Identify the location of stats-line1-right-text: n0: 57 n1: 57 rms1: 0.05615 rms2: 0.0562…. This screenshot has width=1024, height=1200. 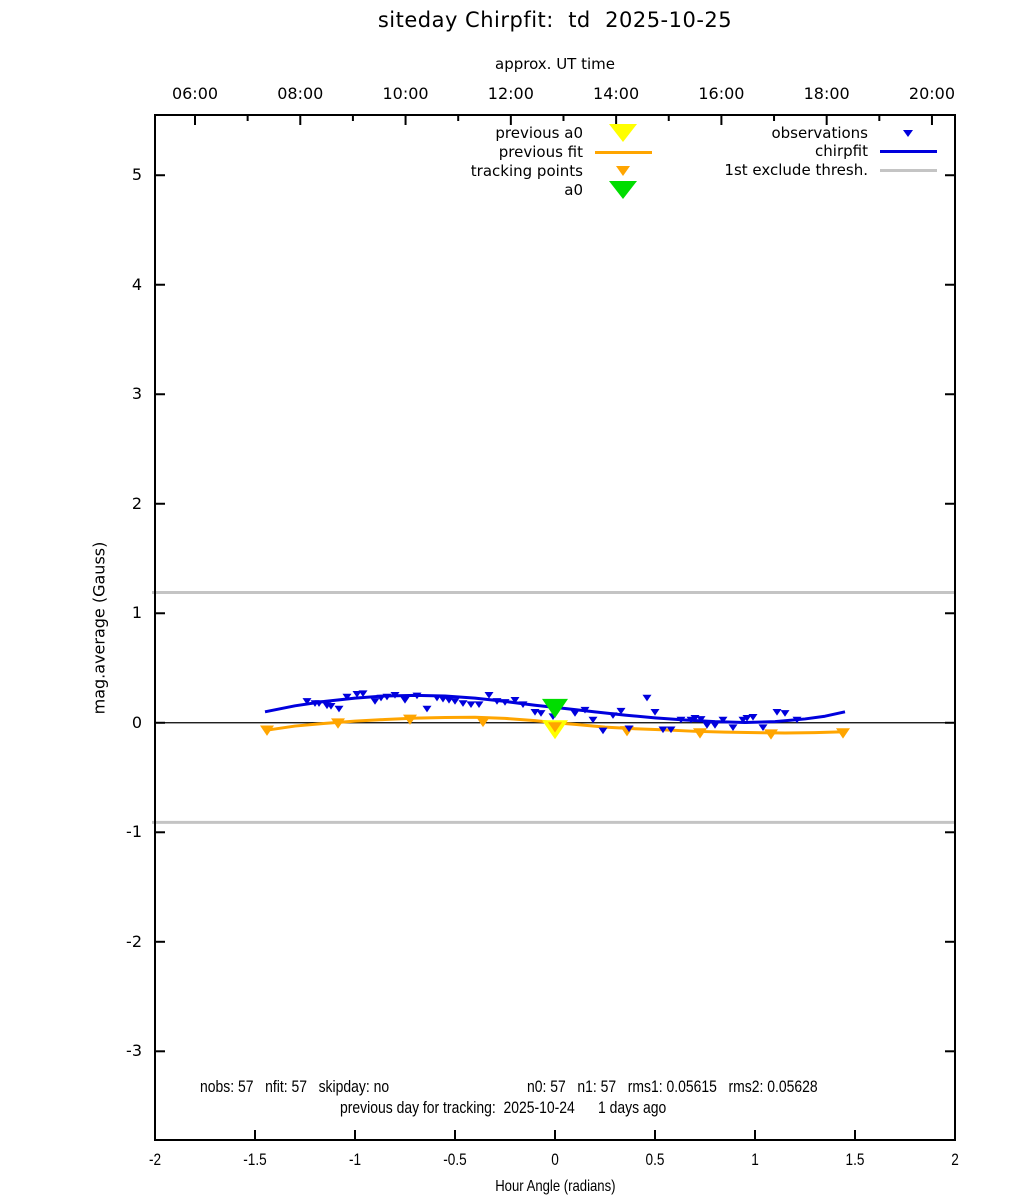
(672, 1086).